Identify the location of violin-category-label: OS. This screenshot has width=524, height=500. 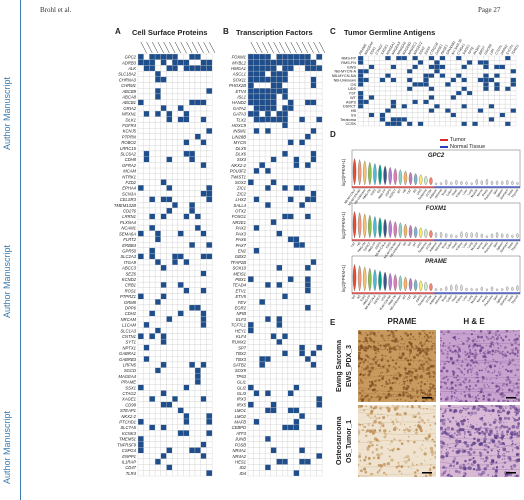
(379, 191).